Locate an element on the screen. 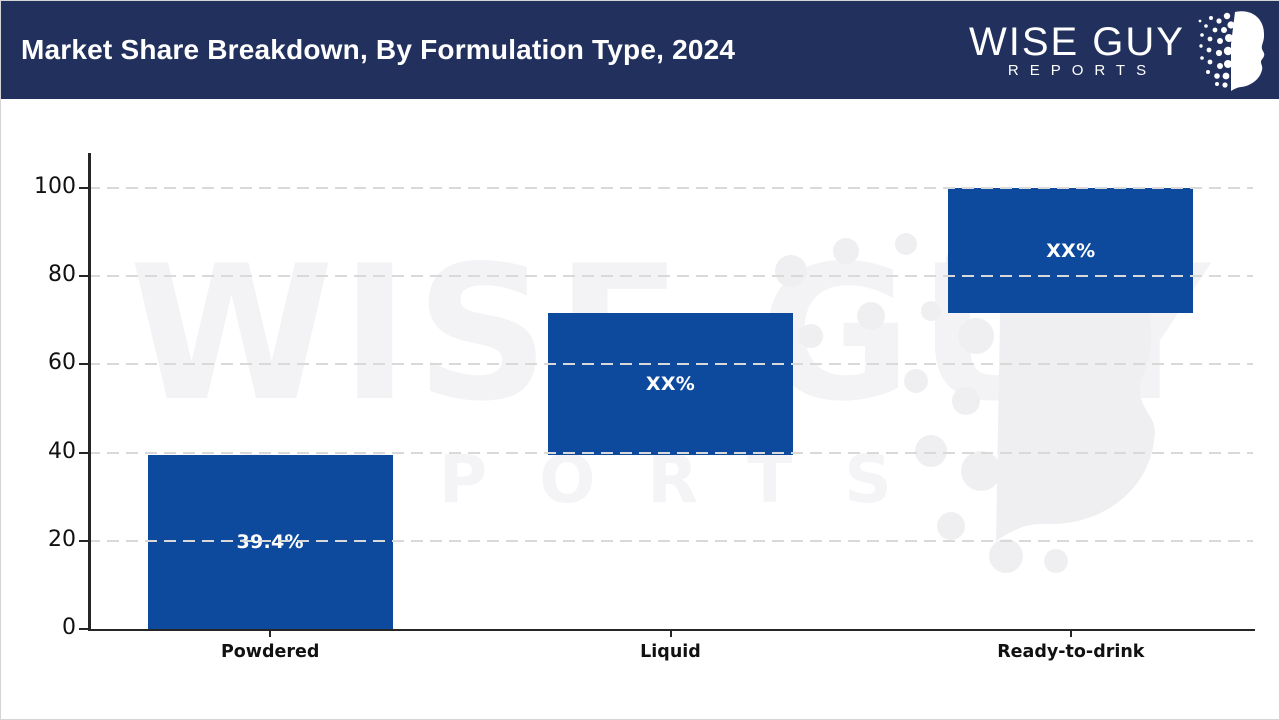  y-axis-line is located at coordinates (89, 392).